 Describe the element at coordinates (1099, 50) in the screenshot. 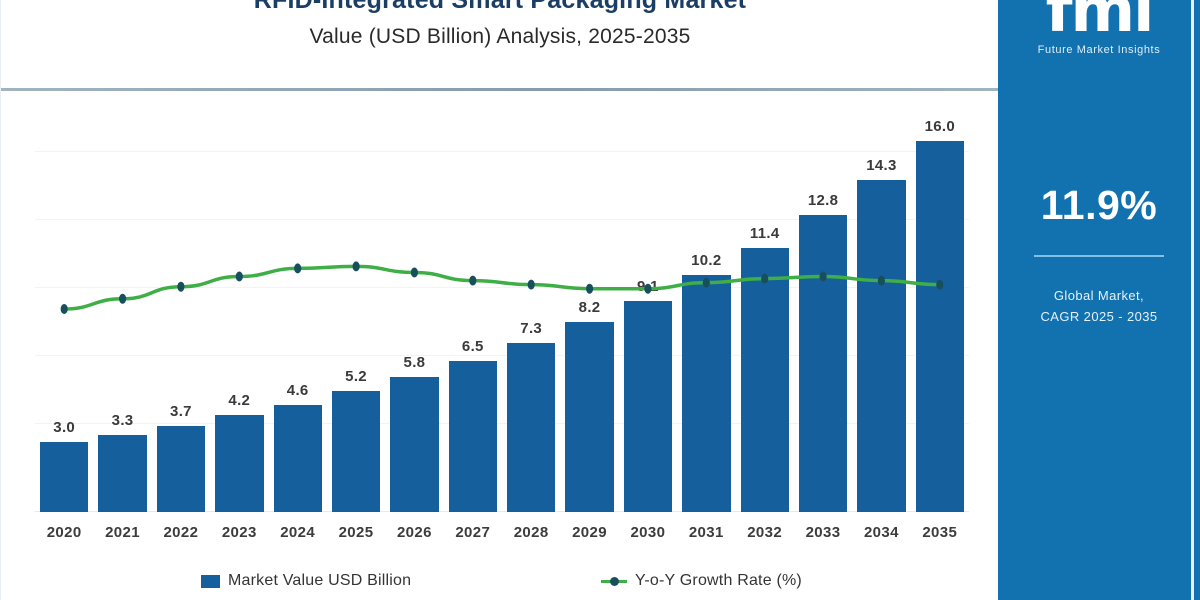

I see `fmi-logo-tagline: Future Market Insights` at that location.